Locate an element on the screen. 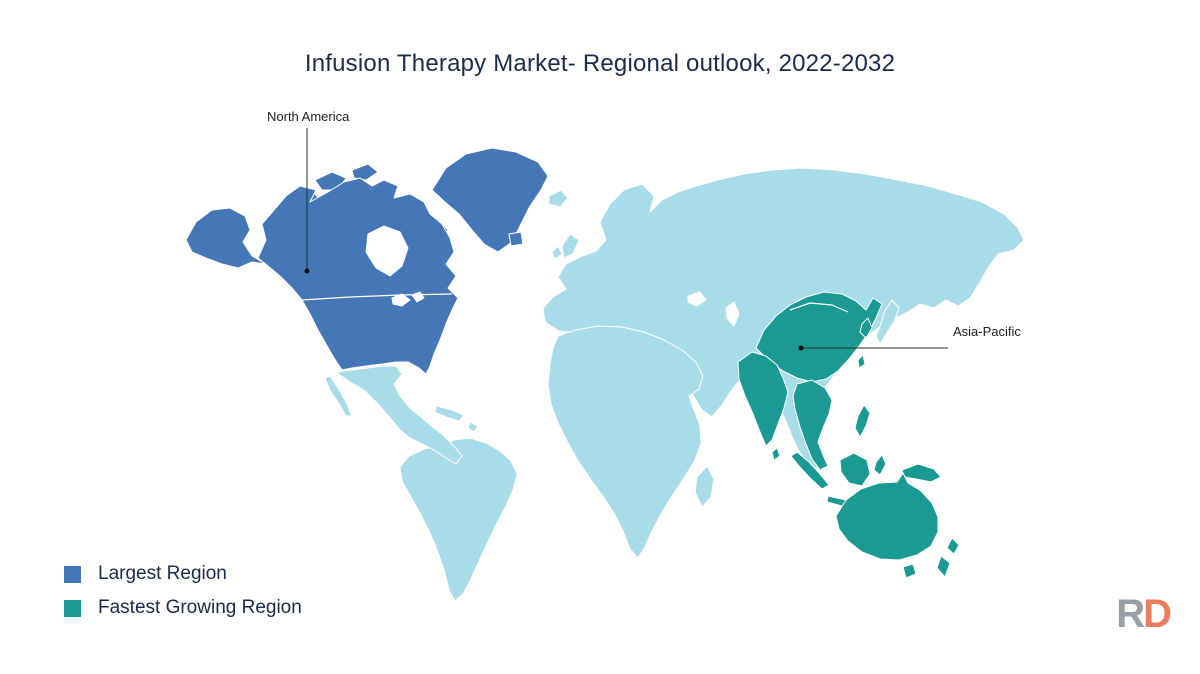 Image resolution: width=1200 pixels, height=674 pixels. baja-peninsula is located at coordinates (338, 396).